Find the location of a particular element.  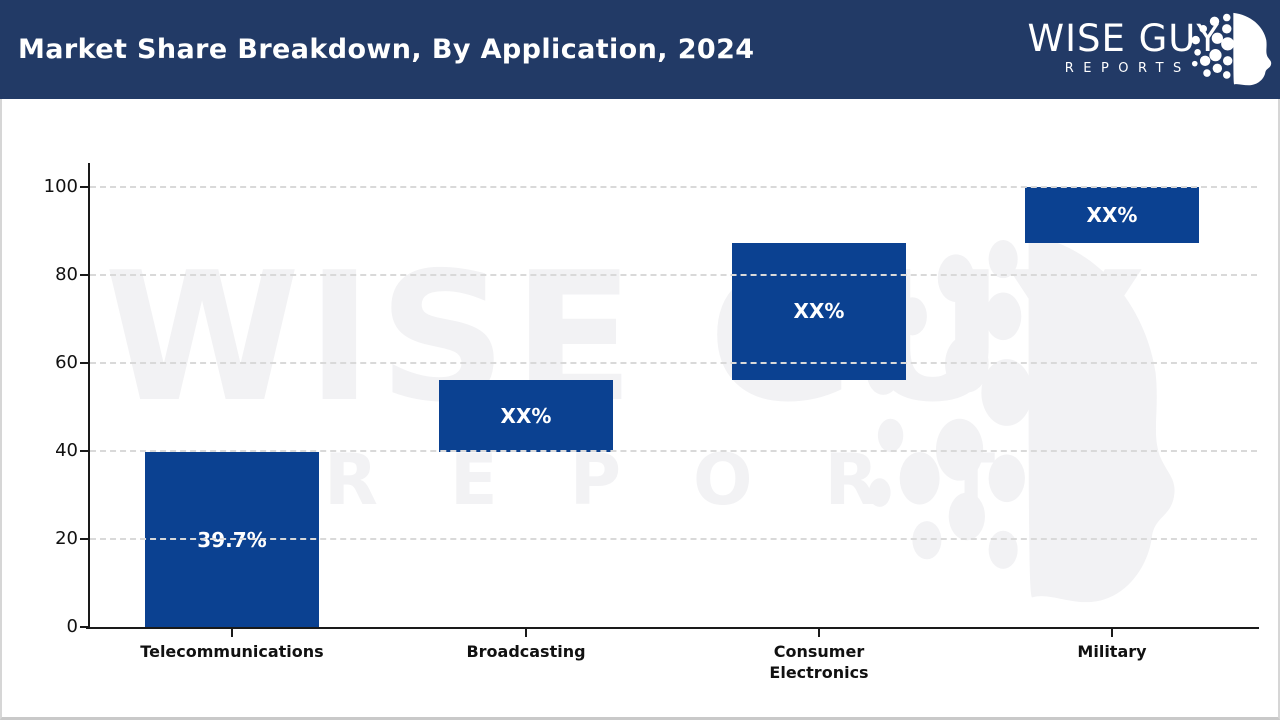

wiseguy-logo: WISE GUY REPORTS is located at coordinates (1146, 50).